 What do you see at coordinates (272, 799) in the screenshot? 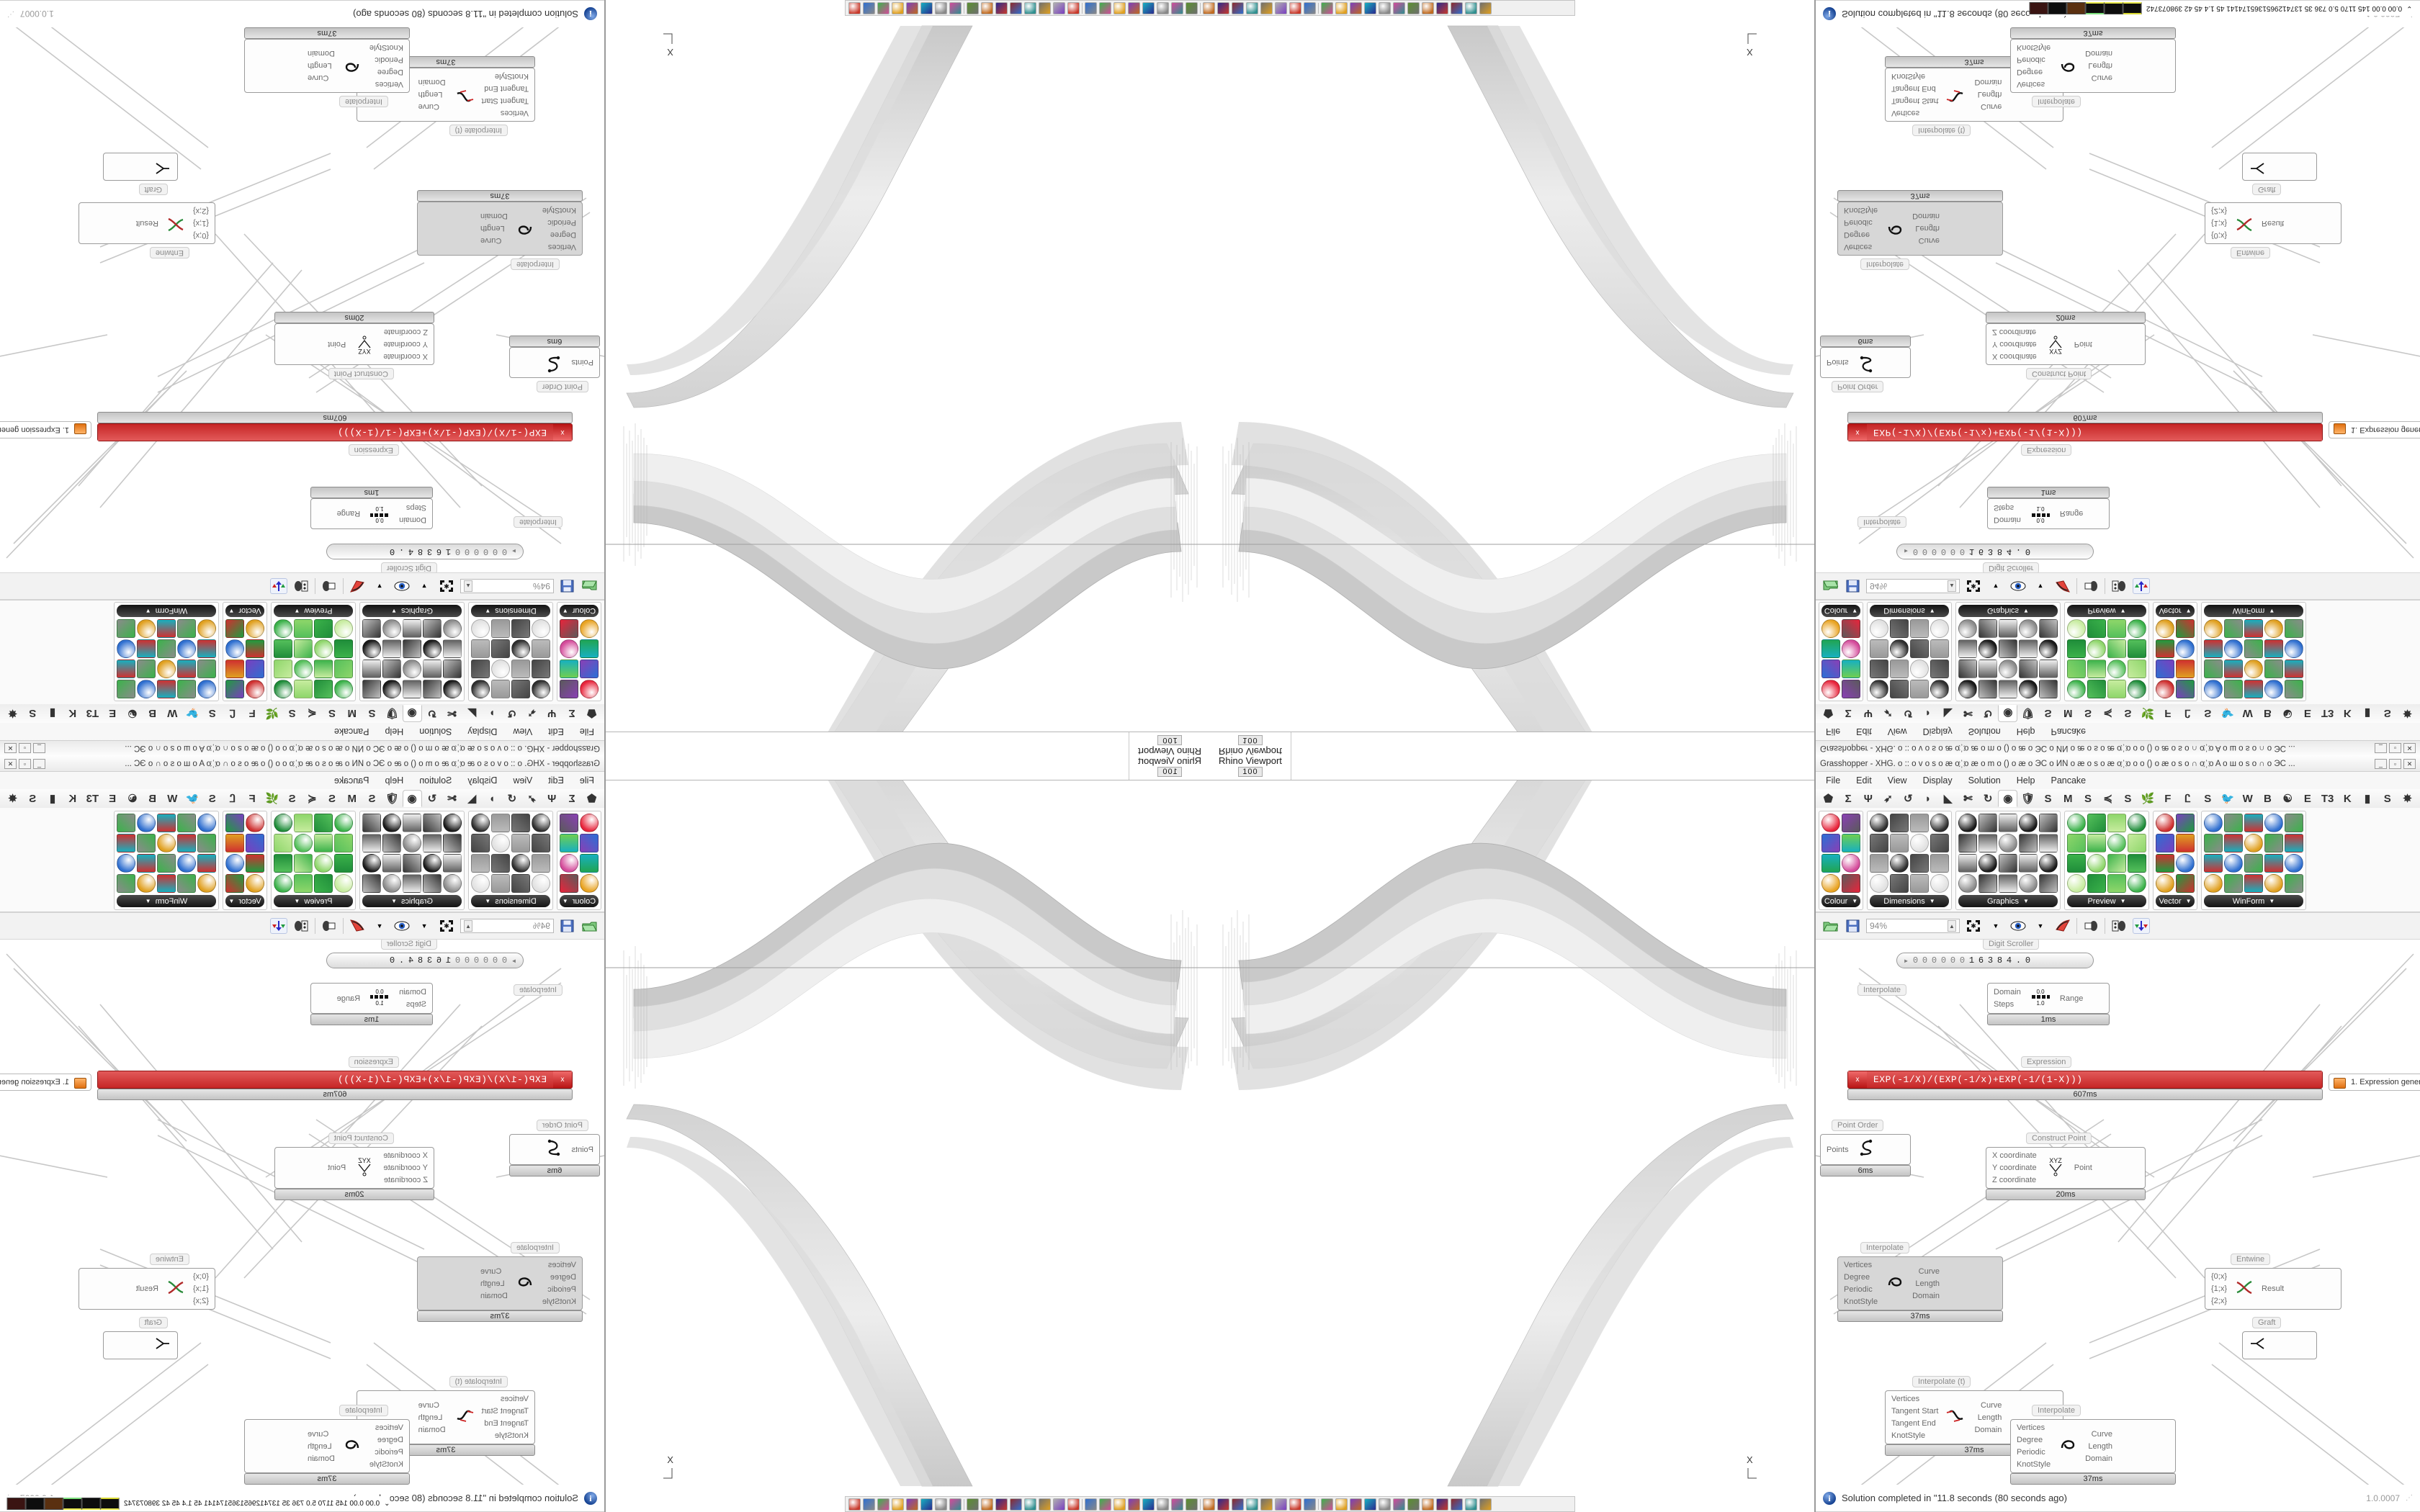
I see `ribbon-tab-16: 🌿` at bounding box center [272, 799].